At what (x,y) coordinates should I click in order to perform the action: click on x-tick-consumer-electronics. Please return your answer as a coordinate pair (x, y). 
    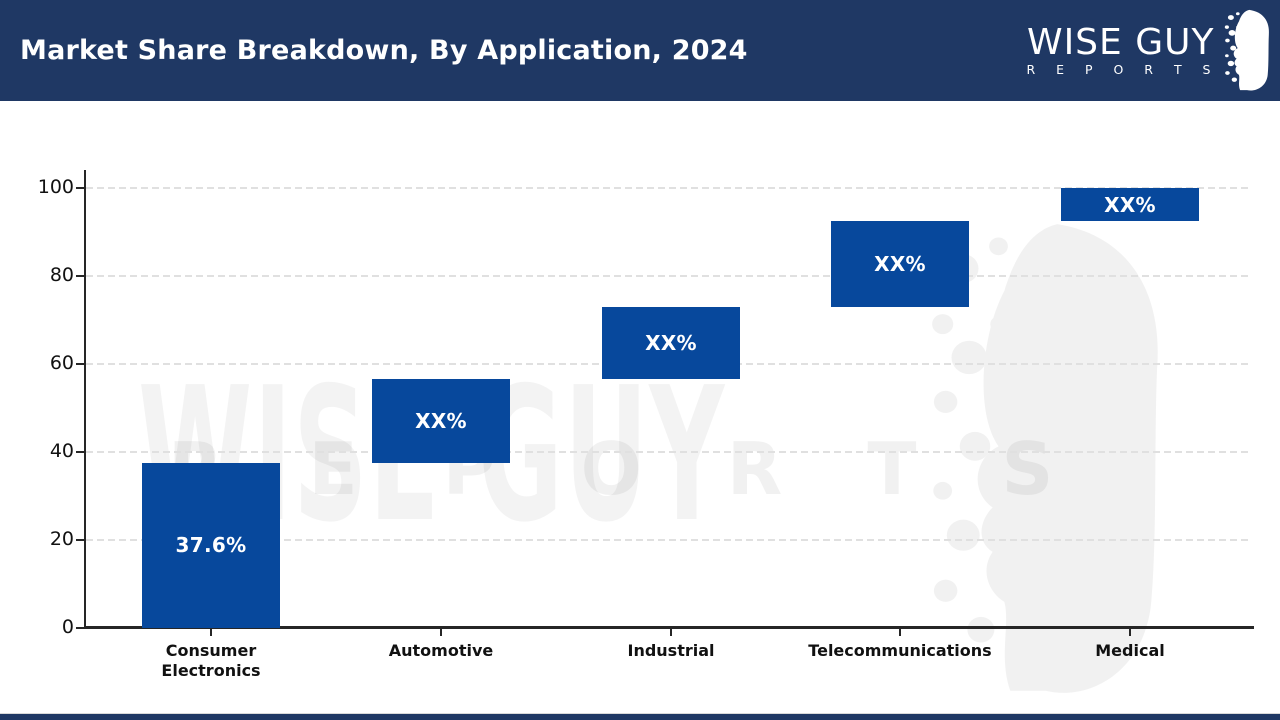
    Looking at the image, I should click on (211, 632).